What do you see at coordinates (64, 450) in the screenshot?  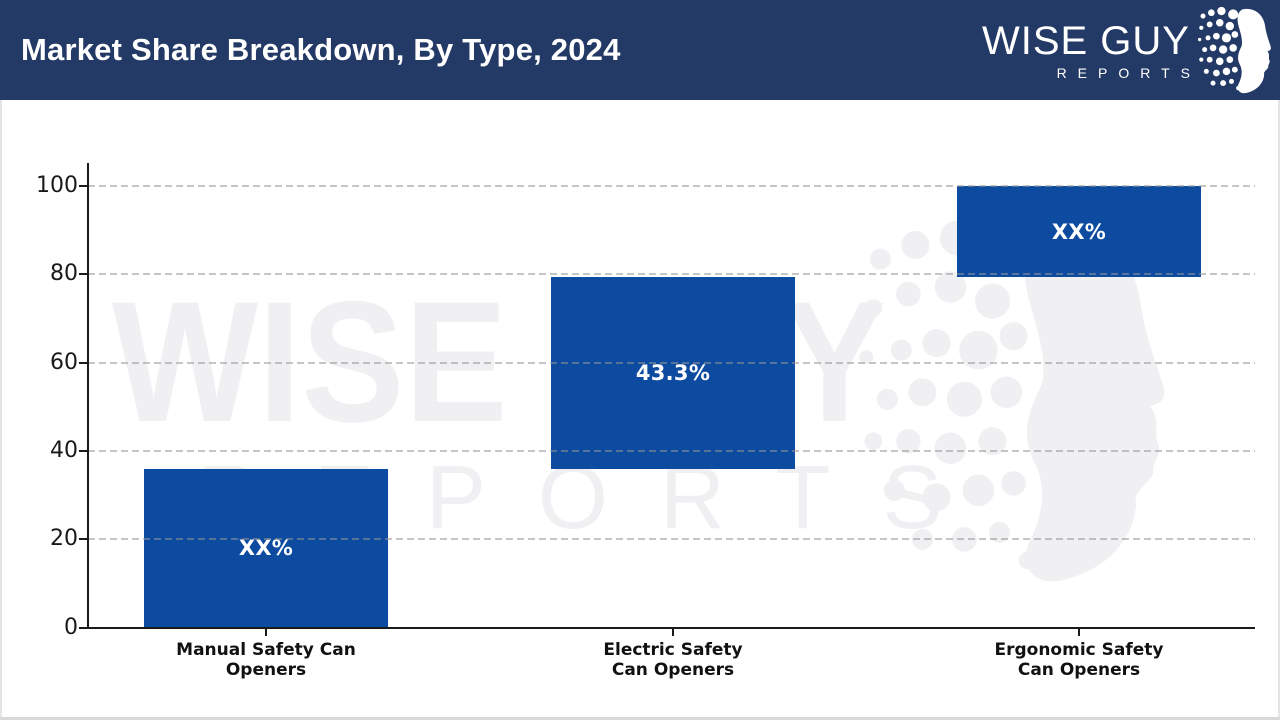 I see `y-tick-label-40: 40` at bounding box center [64, 450].